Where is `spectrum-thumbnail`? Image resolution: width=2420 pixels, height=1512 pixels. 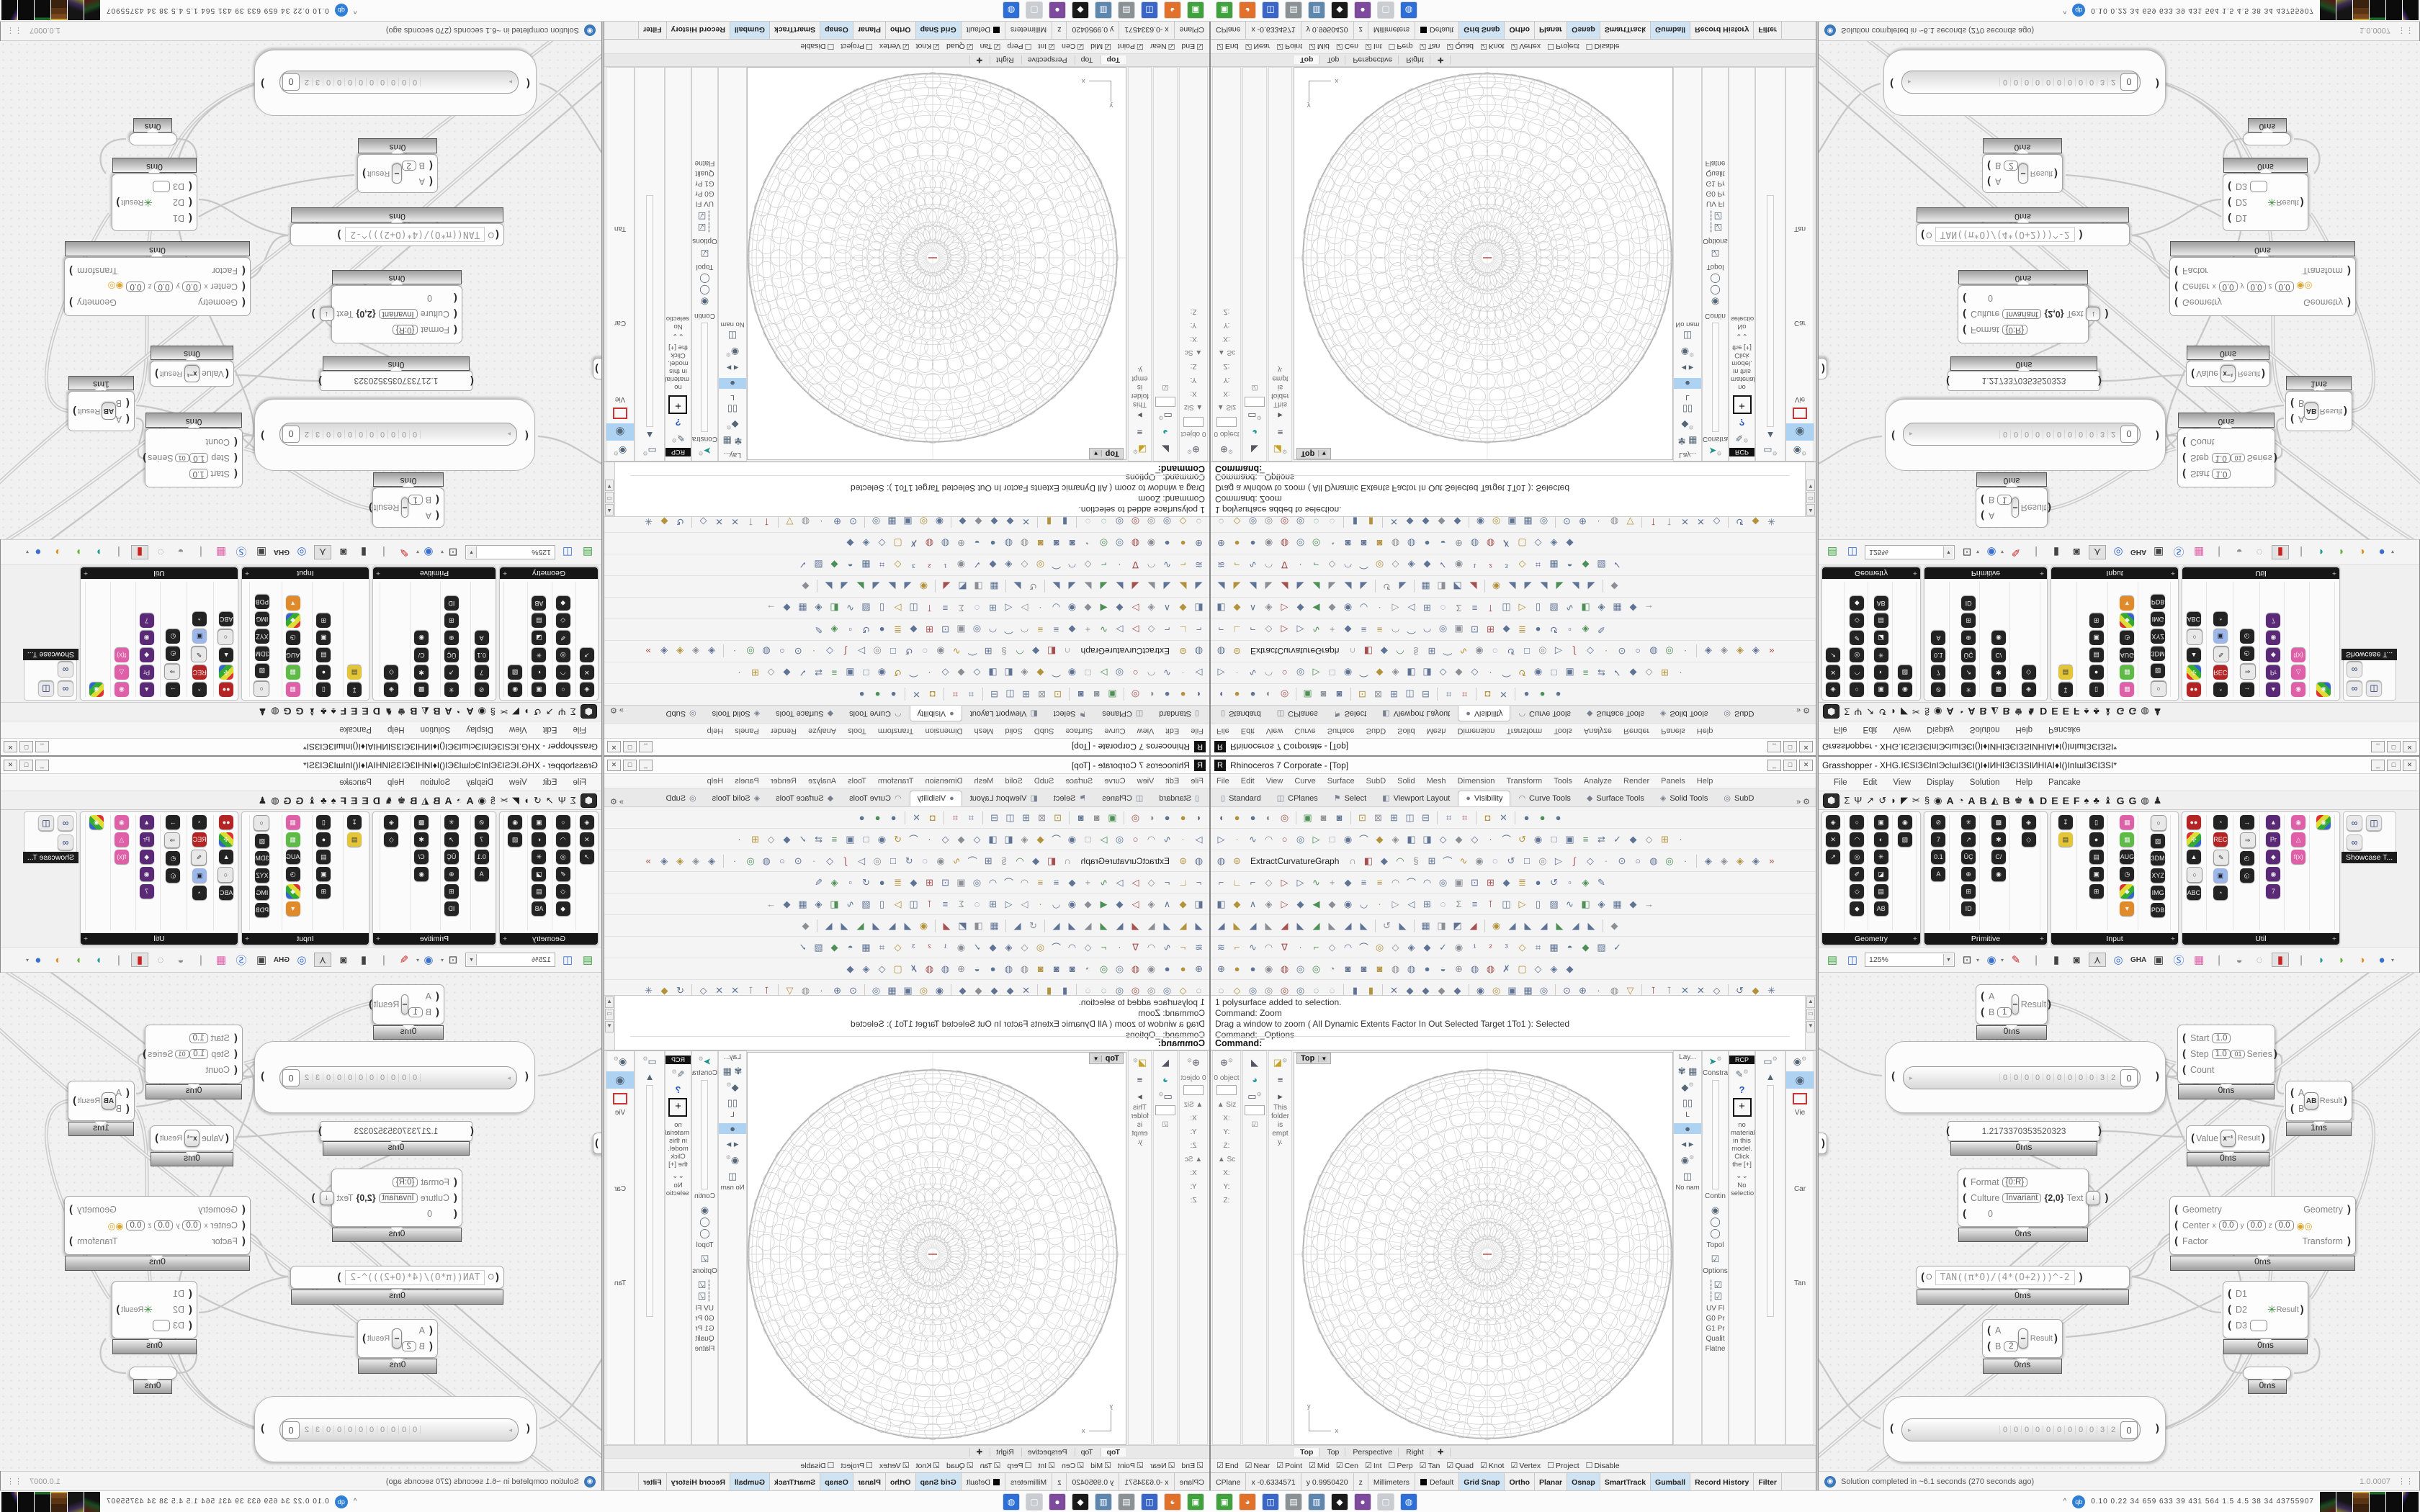
spectrum-thumbnail is located at coordinates (42, 1501).